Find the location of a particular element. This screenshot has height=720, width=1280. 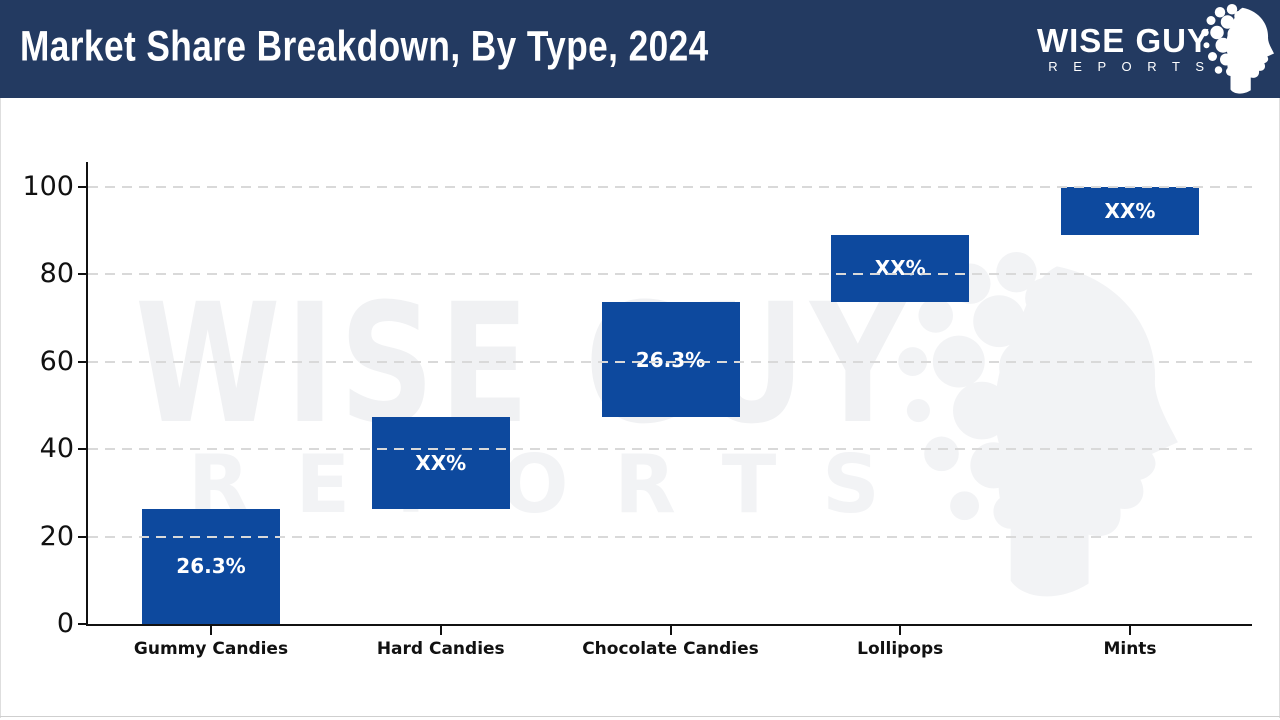

wise-guy-head-icon is located at coordinates (1237, 49).